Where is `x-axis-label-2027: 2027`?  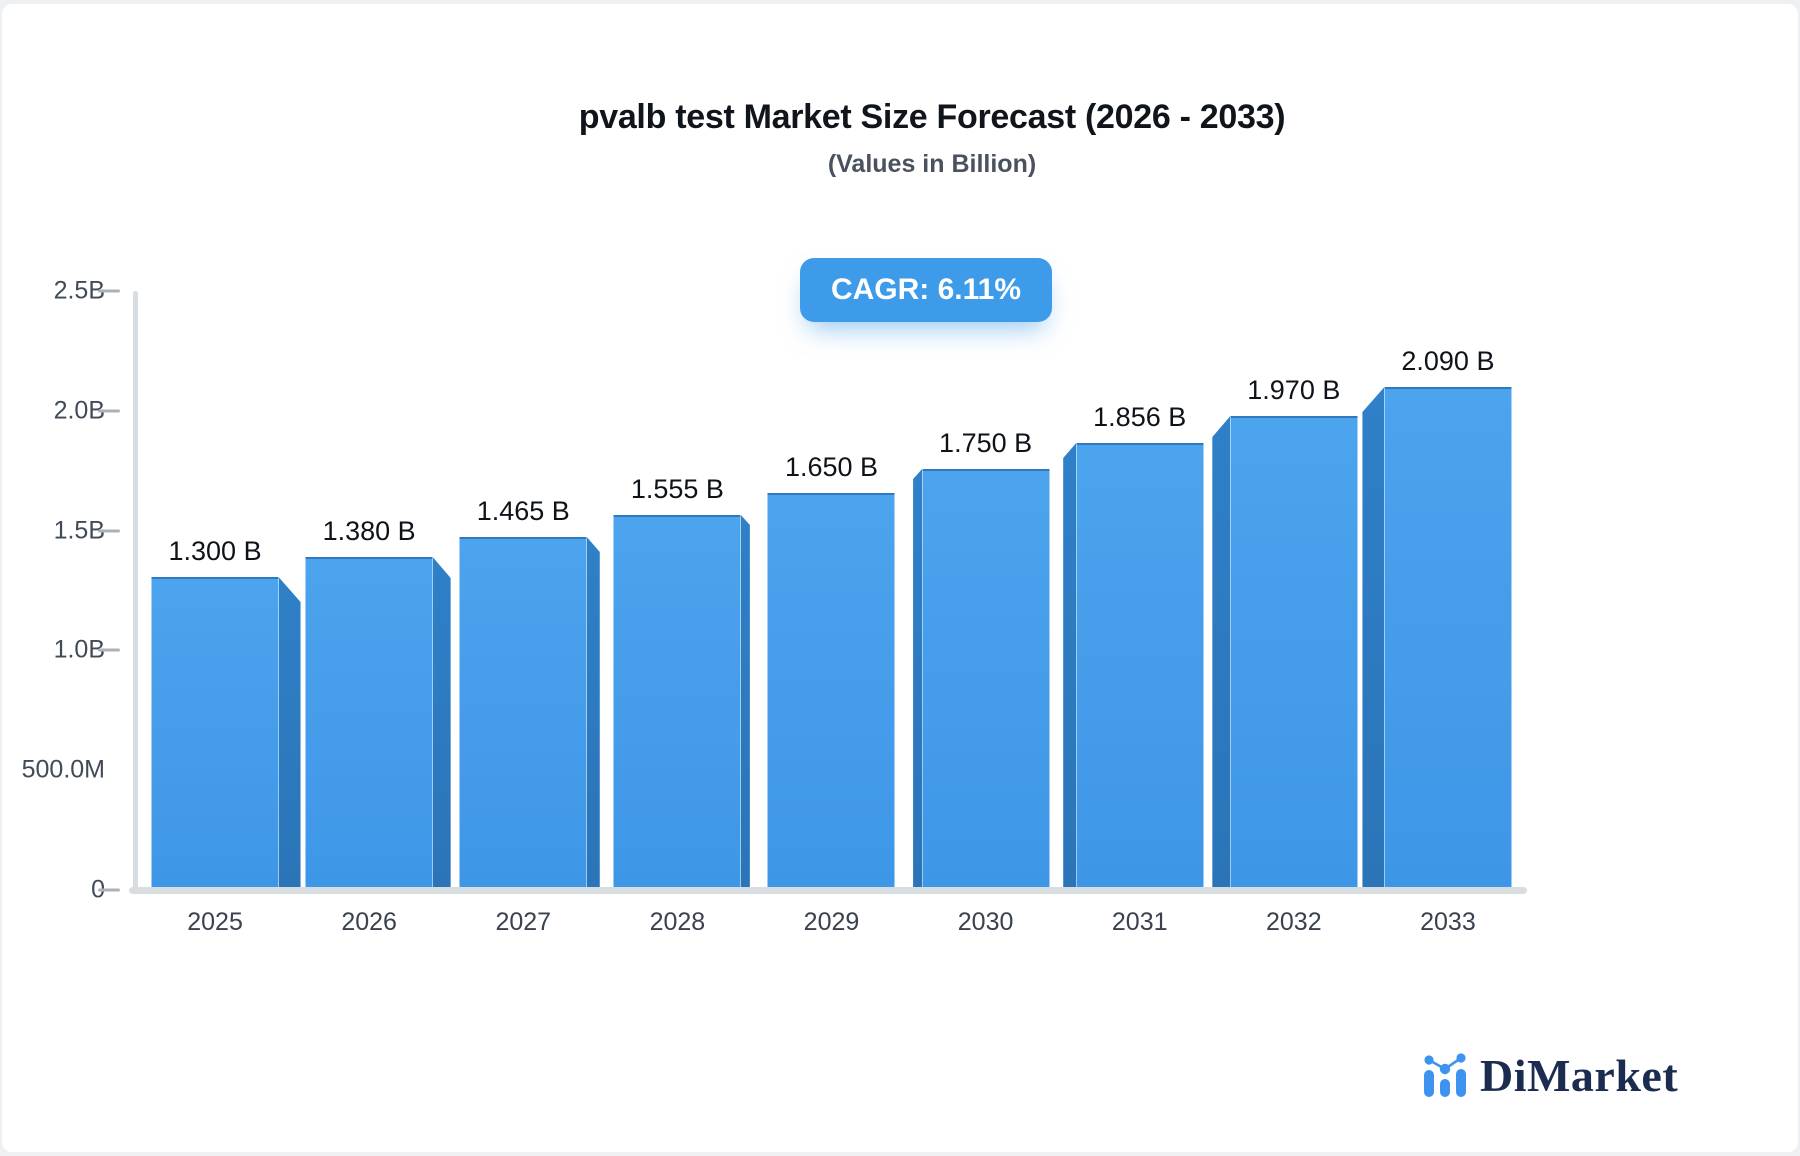 x-axis-label-2027: 2027 is located at coordinates (523, 922).